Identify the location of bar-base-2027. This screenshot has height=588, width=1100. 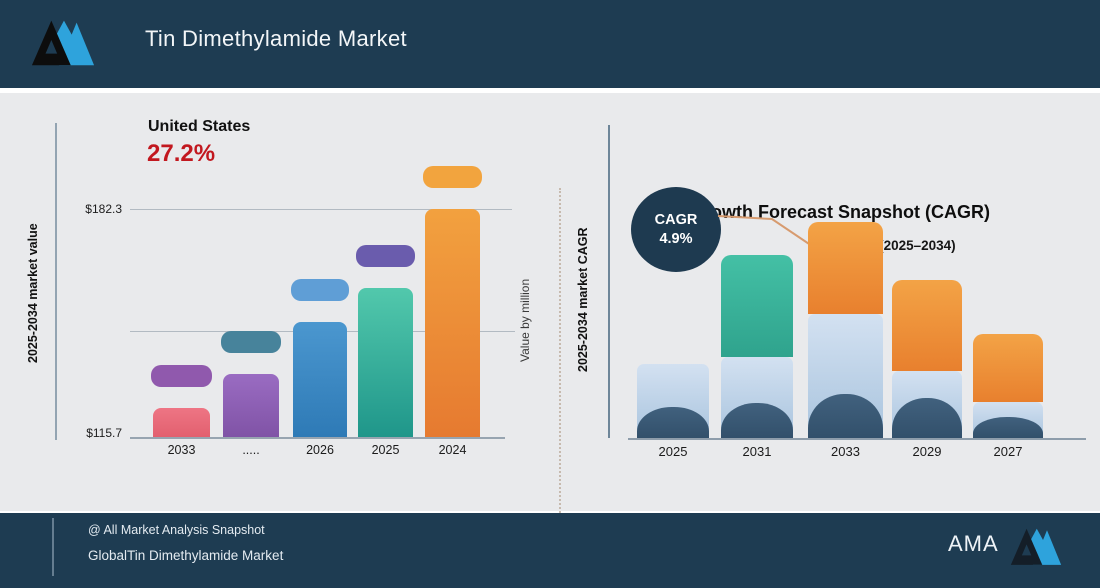
(1008, 427).